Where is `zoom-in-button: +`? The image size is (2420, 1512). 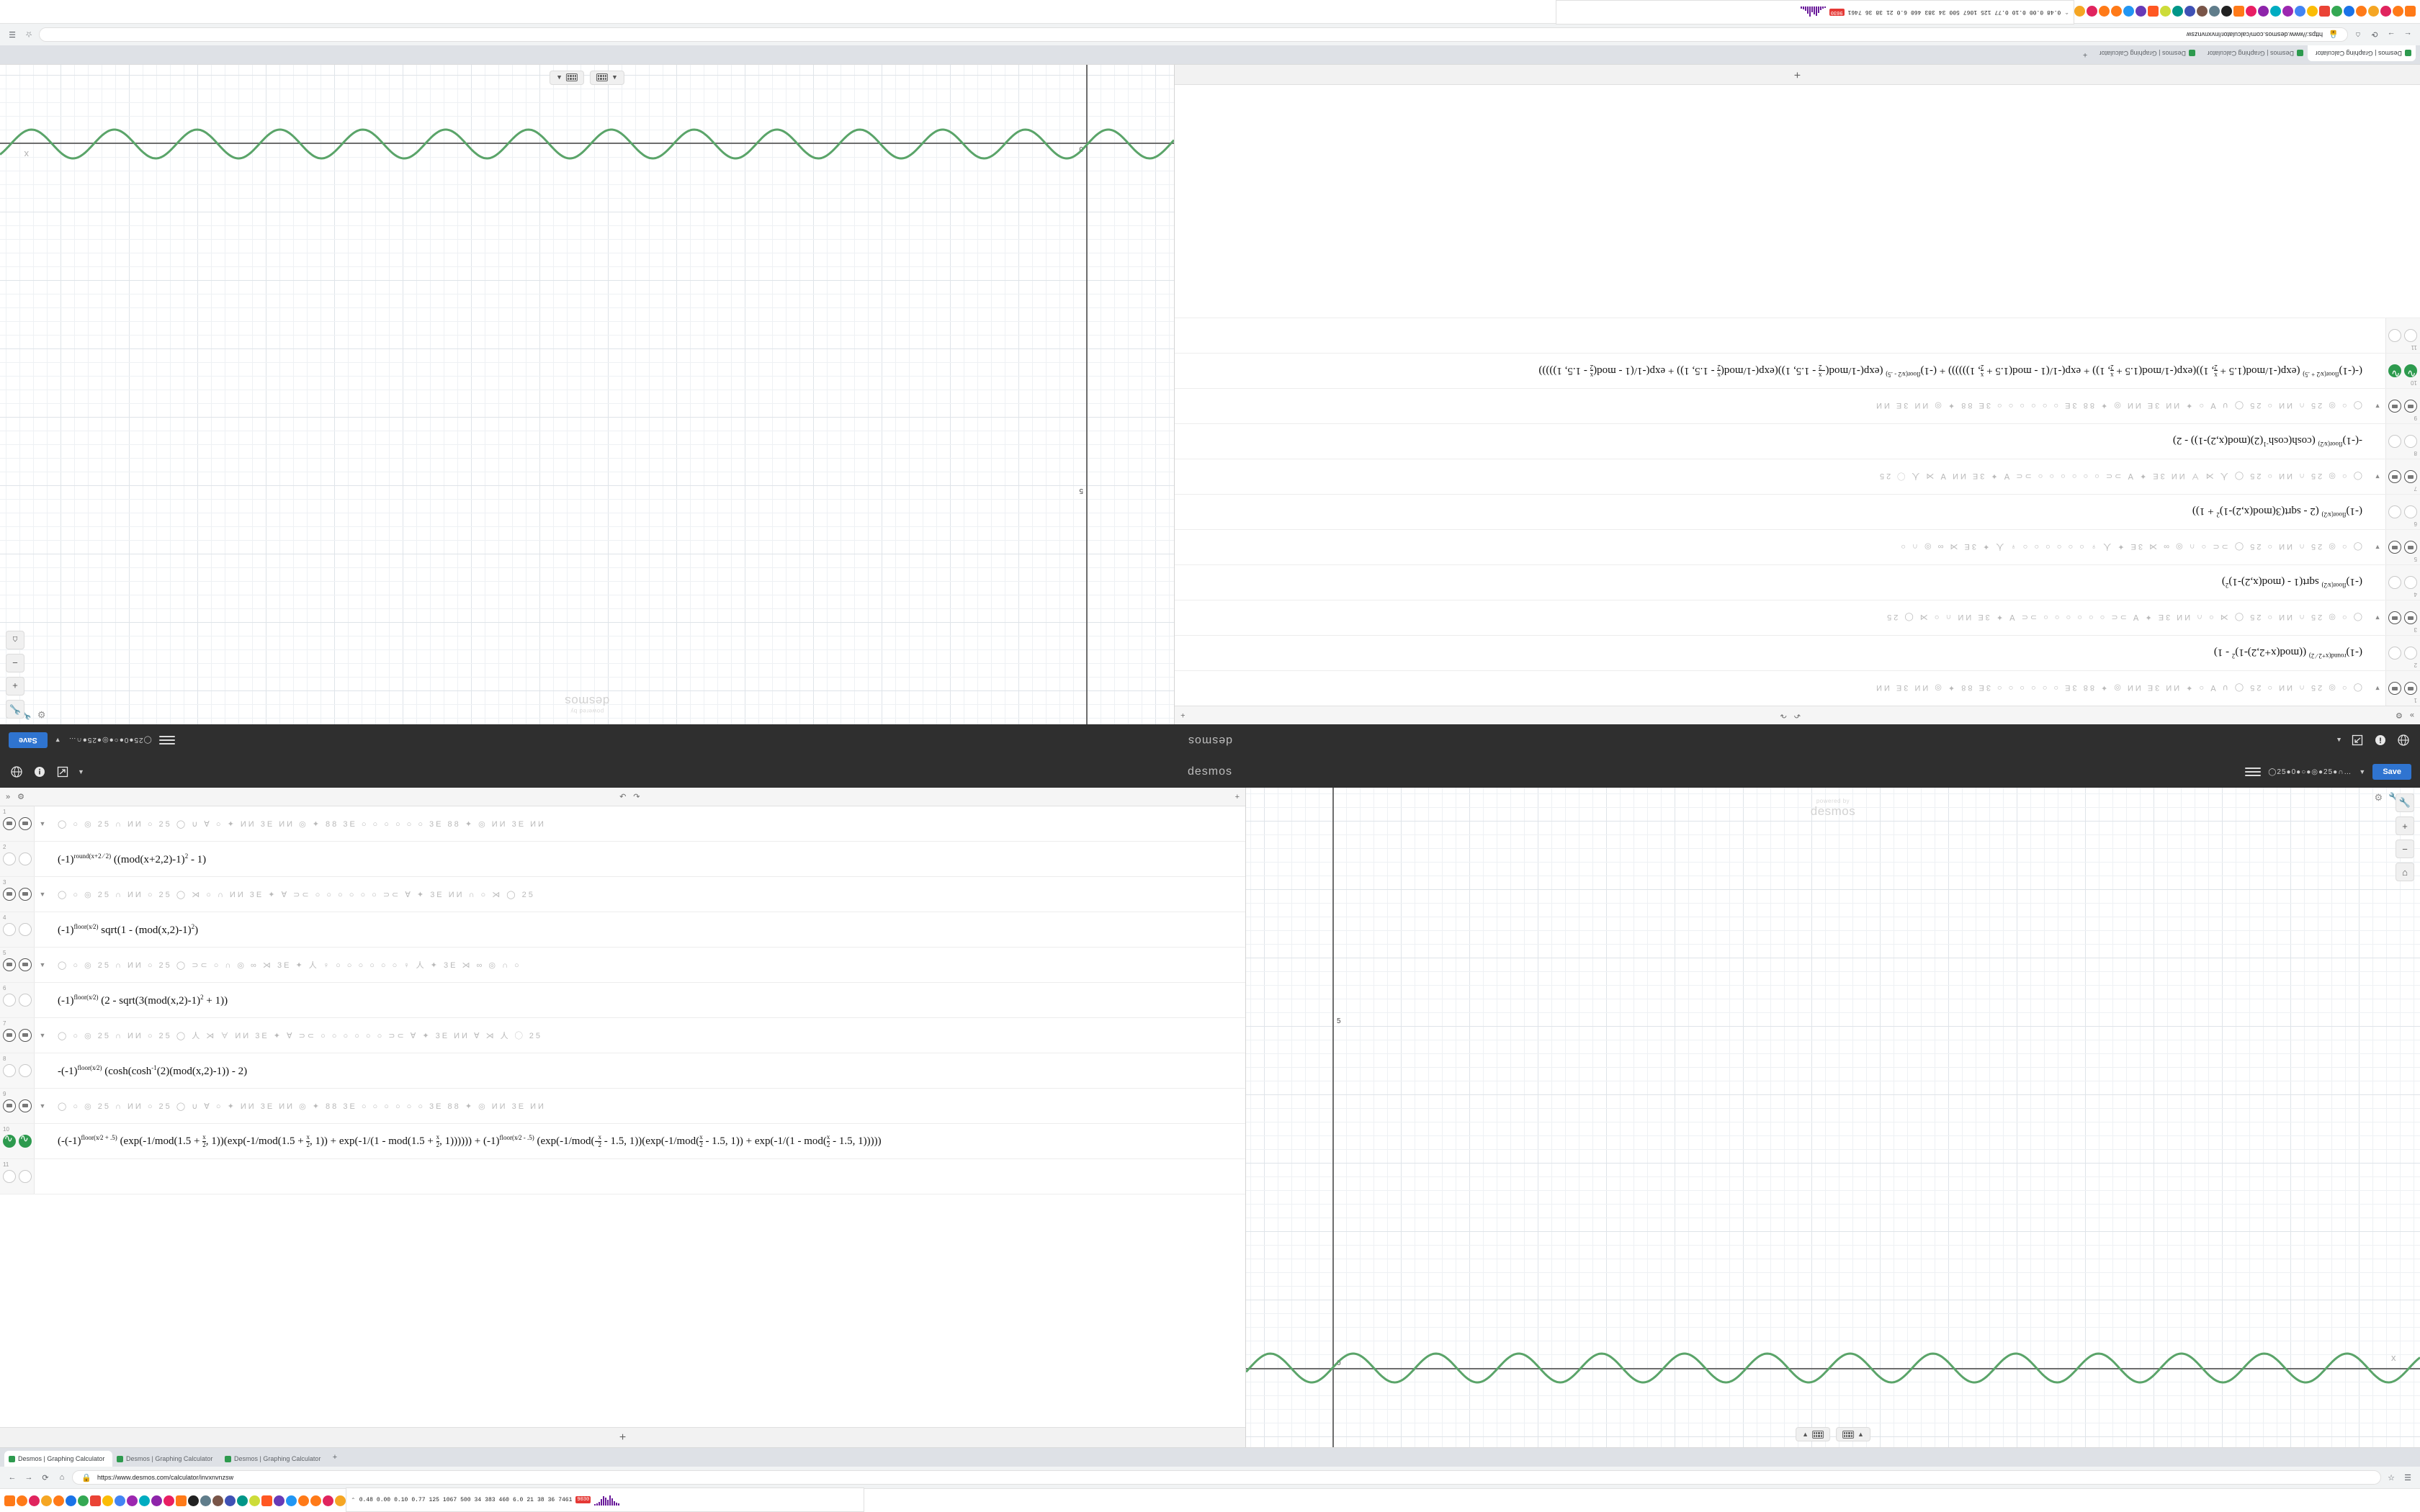 zoom-in-button: + is located at coordinates (2405, 825).